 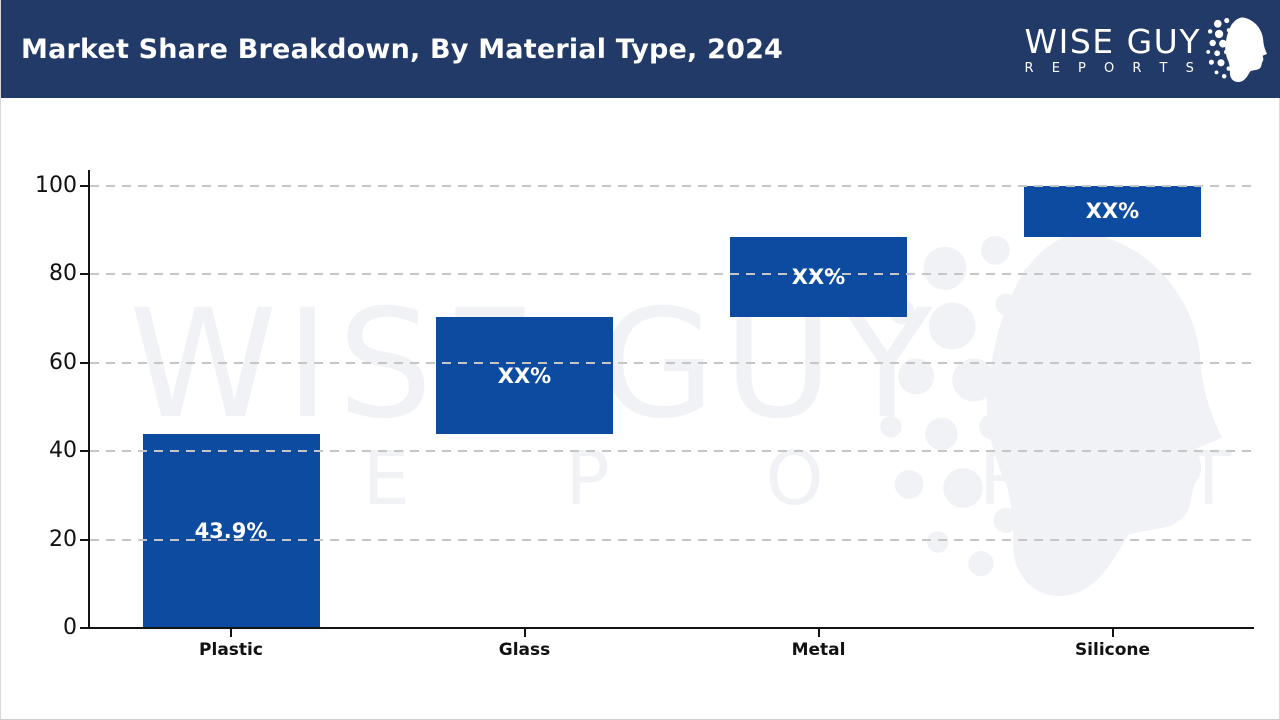 What do you see at coordinates (63, 274) in the screenshot?
I see `y-tick-label-80: 80` at bounding box center [63, 274].